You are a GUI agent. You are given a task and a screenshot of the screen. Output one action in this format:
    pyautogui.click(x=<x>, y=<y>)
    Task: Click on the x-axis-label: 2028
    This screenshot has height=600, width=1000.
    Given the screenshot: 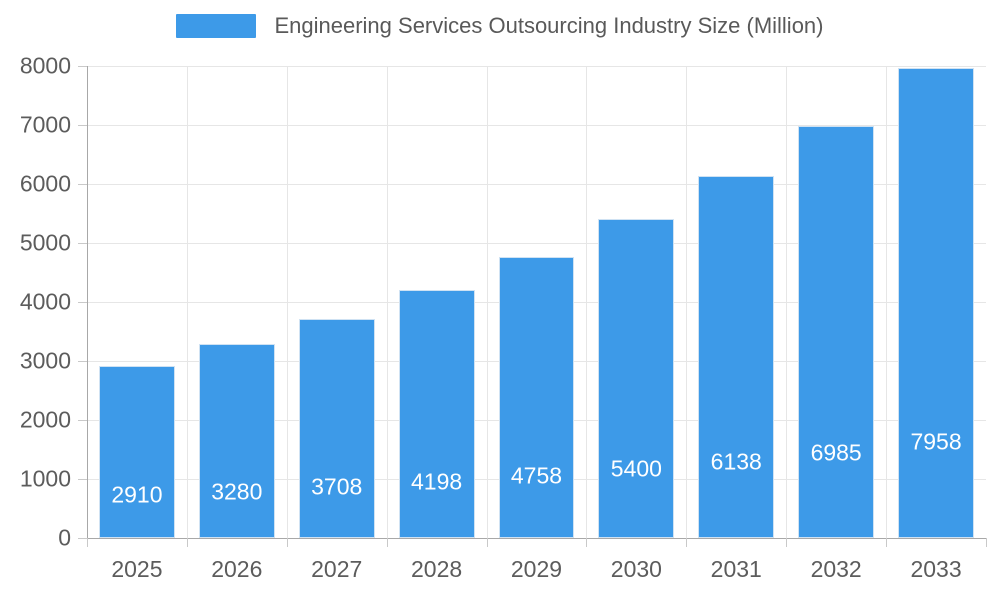 What is the action you would take?
    pyautogui.click(x=437, y=569)
    